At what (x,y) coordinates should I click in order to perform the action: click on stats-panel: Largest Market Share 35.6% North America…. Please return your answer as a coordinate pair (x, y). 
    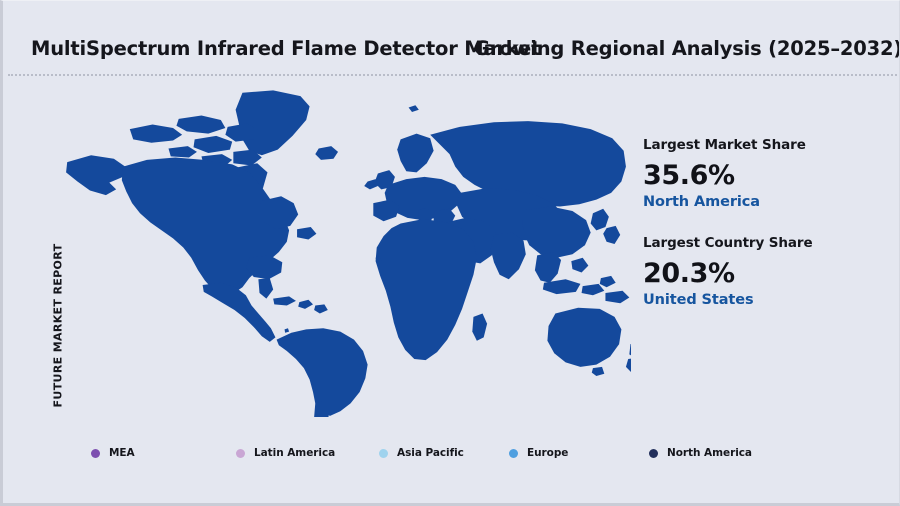
    Looking at the image, I should click on (768, 236).